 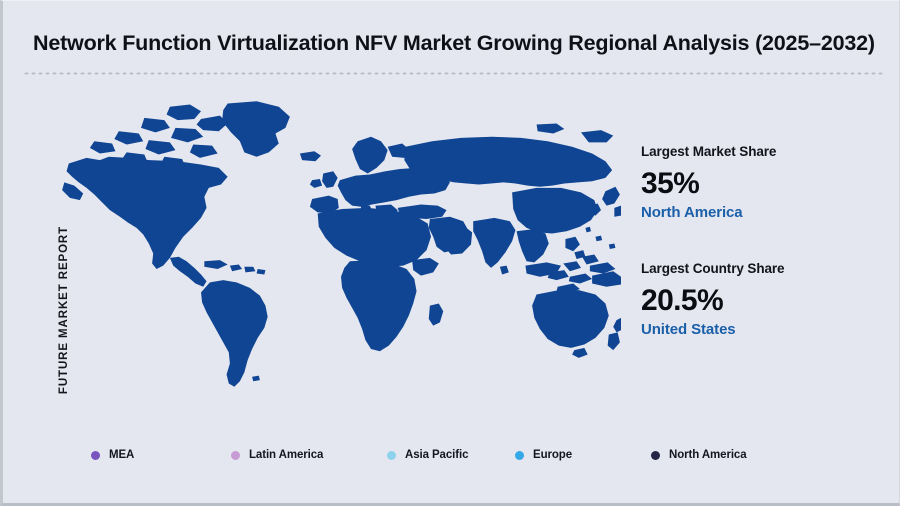 I want to click on legend-label: Asia Pacific, so click(x=437, y=455).